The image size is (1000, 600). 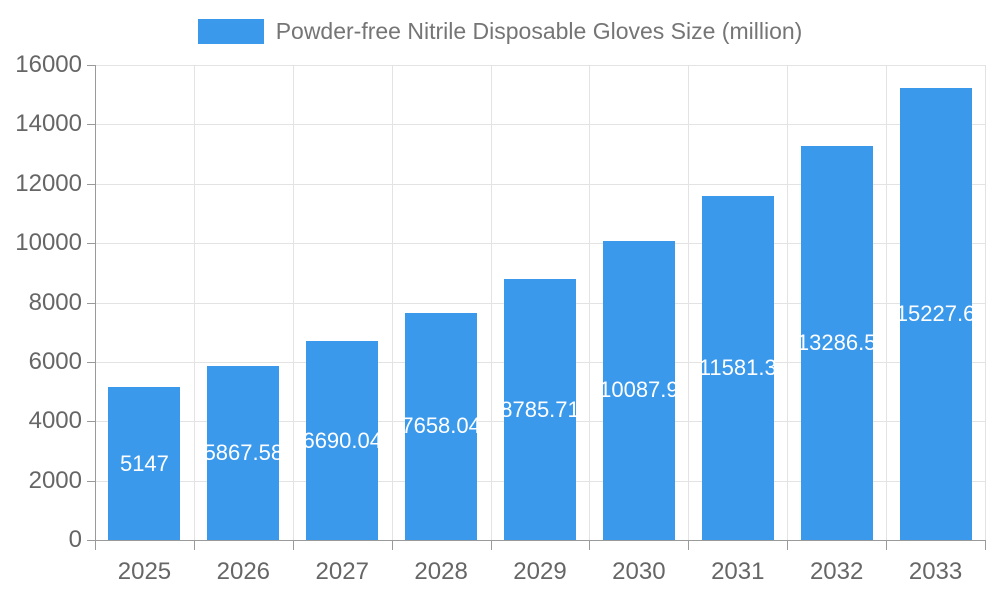 I want to click on x-tick-label: 2026, so click(x=243, y=571).